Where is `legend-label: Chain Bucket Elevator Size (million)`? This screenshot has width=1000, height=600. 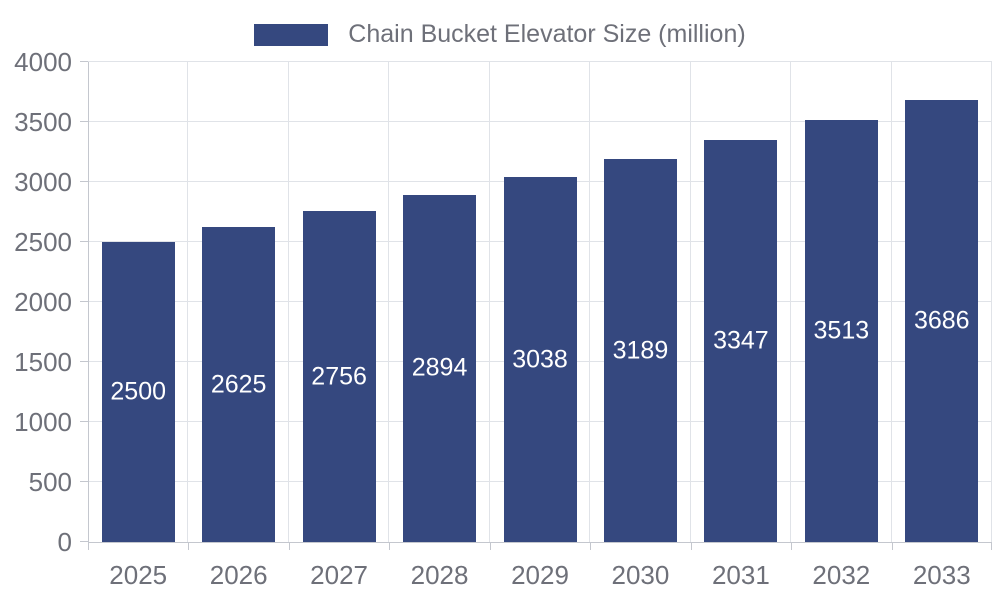
legend-label: Chain Bucket Elevator Size (million) is located at coordinates (547, 34).